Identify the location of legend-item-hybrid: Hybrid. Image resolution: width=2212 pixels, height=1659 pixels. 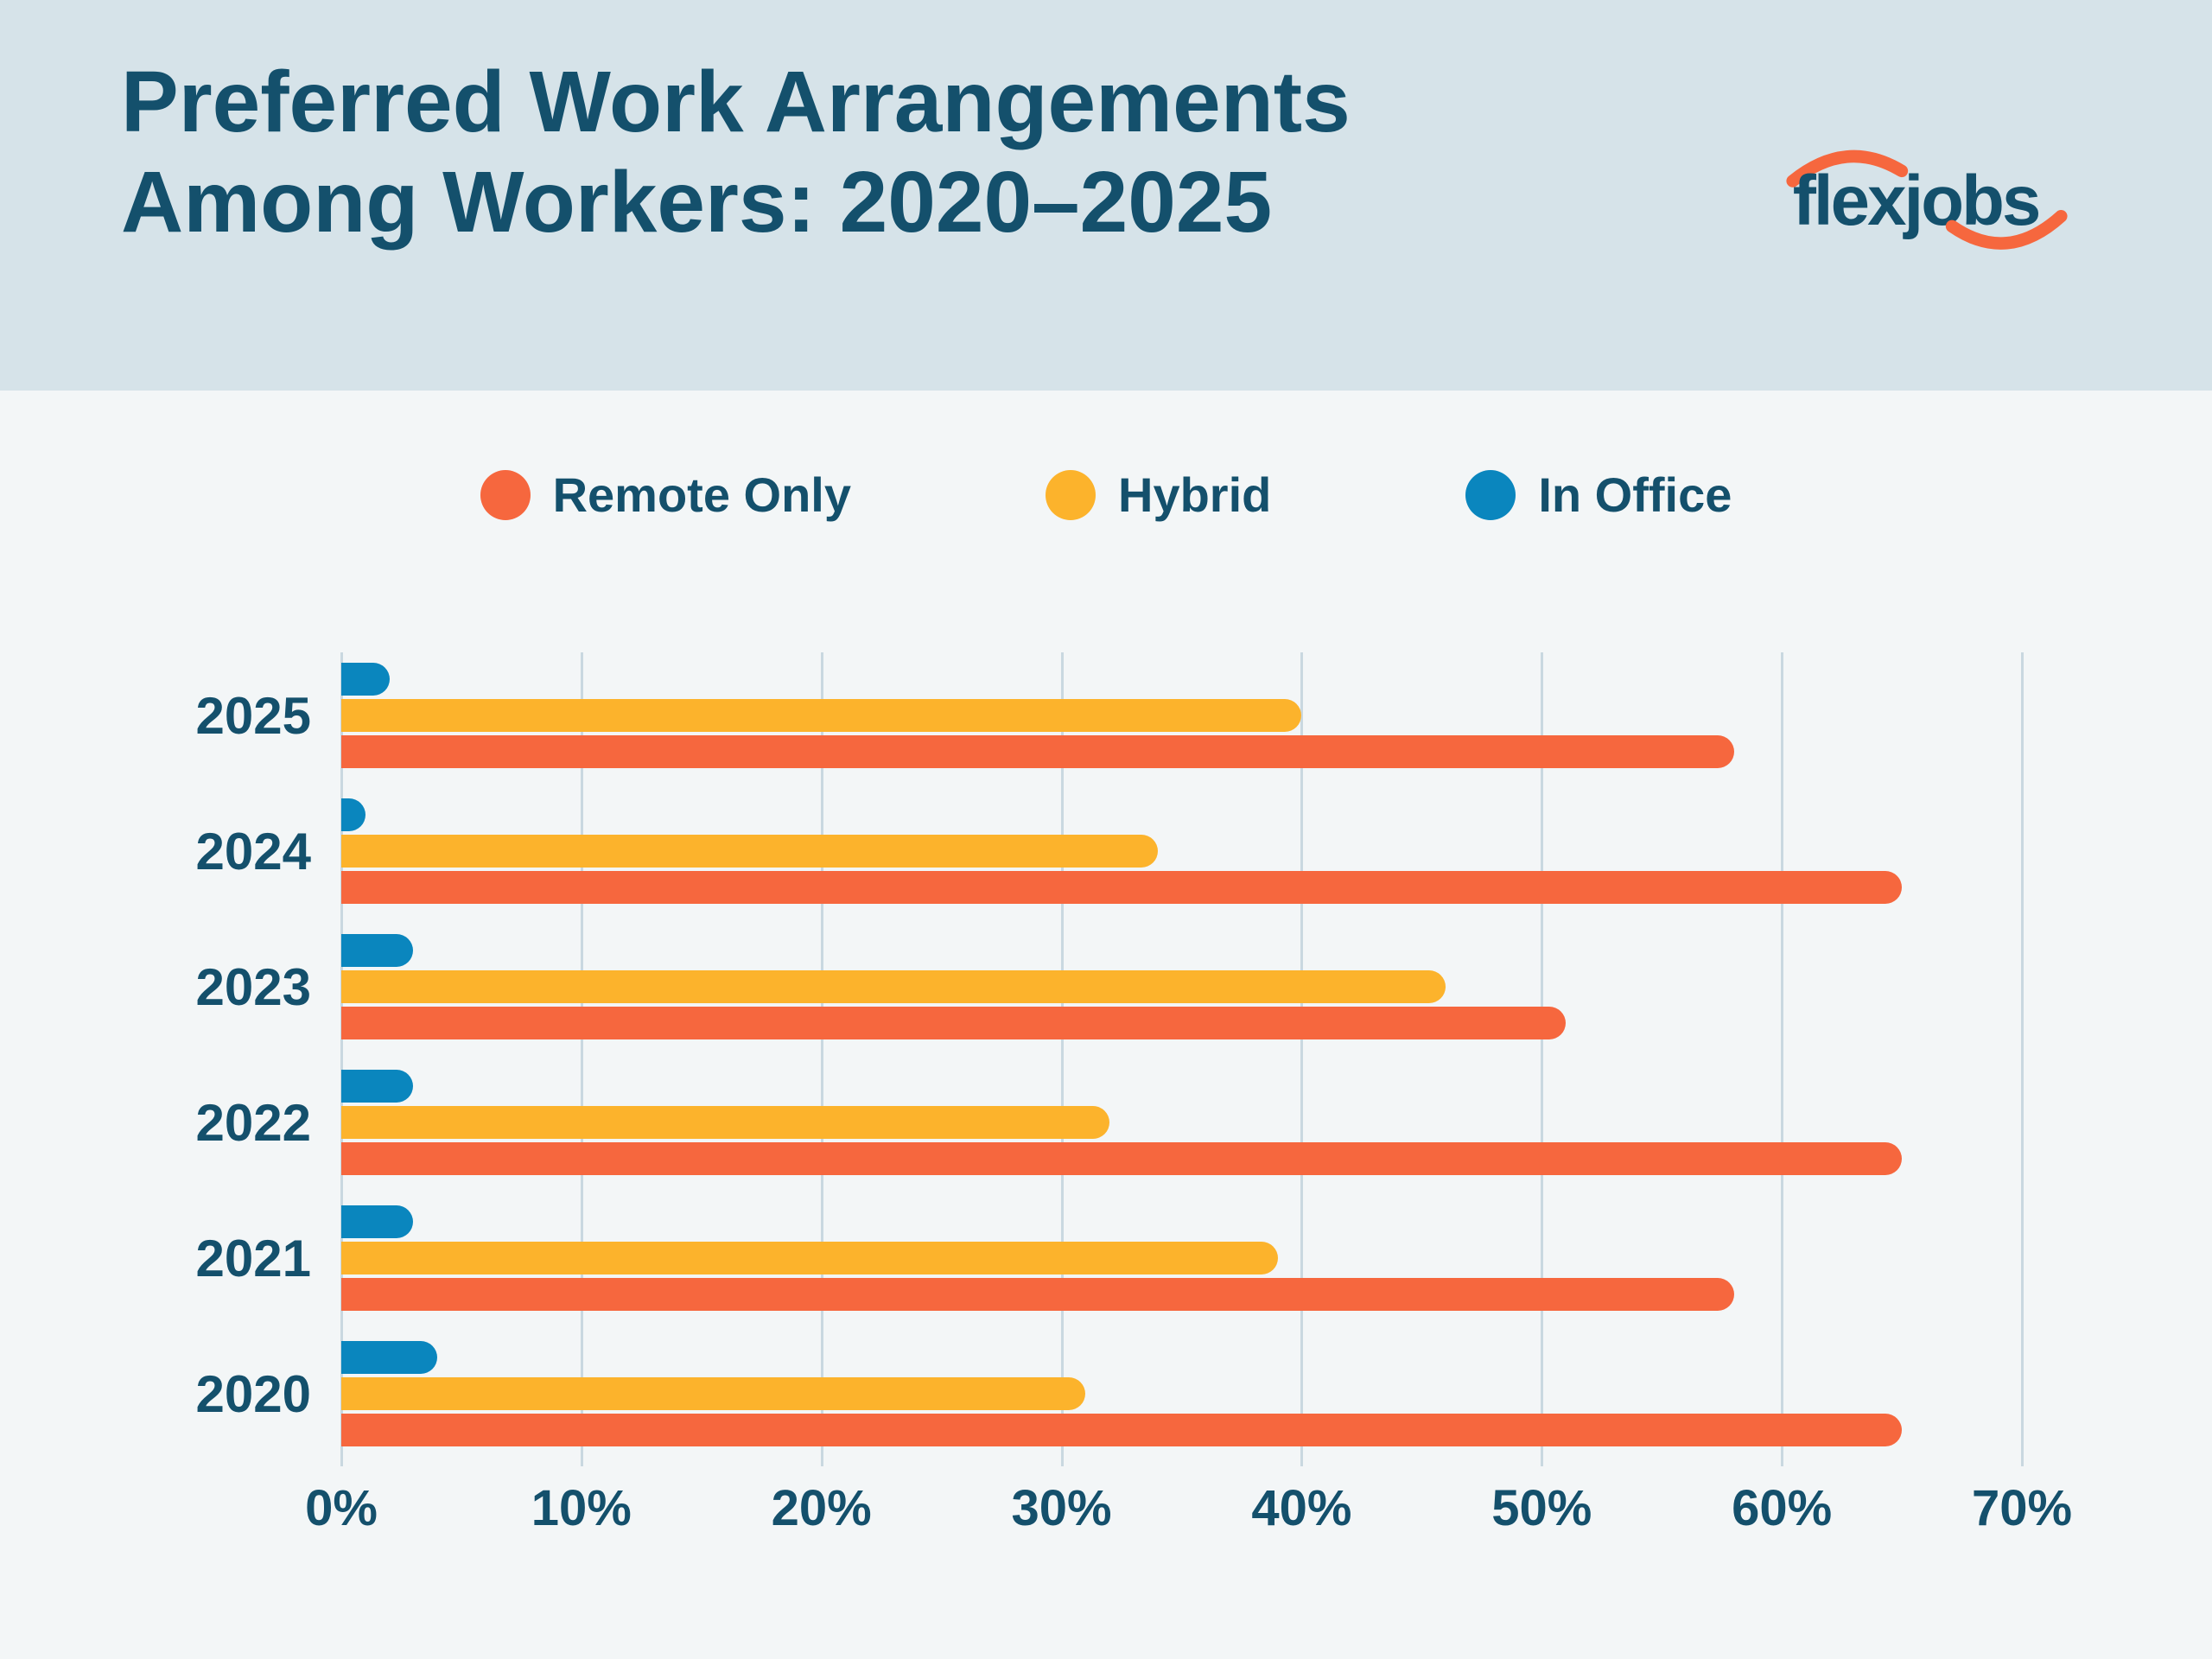
(1158, 495).